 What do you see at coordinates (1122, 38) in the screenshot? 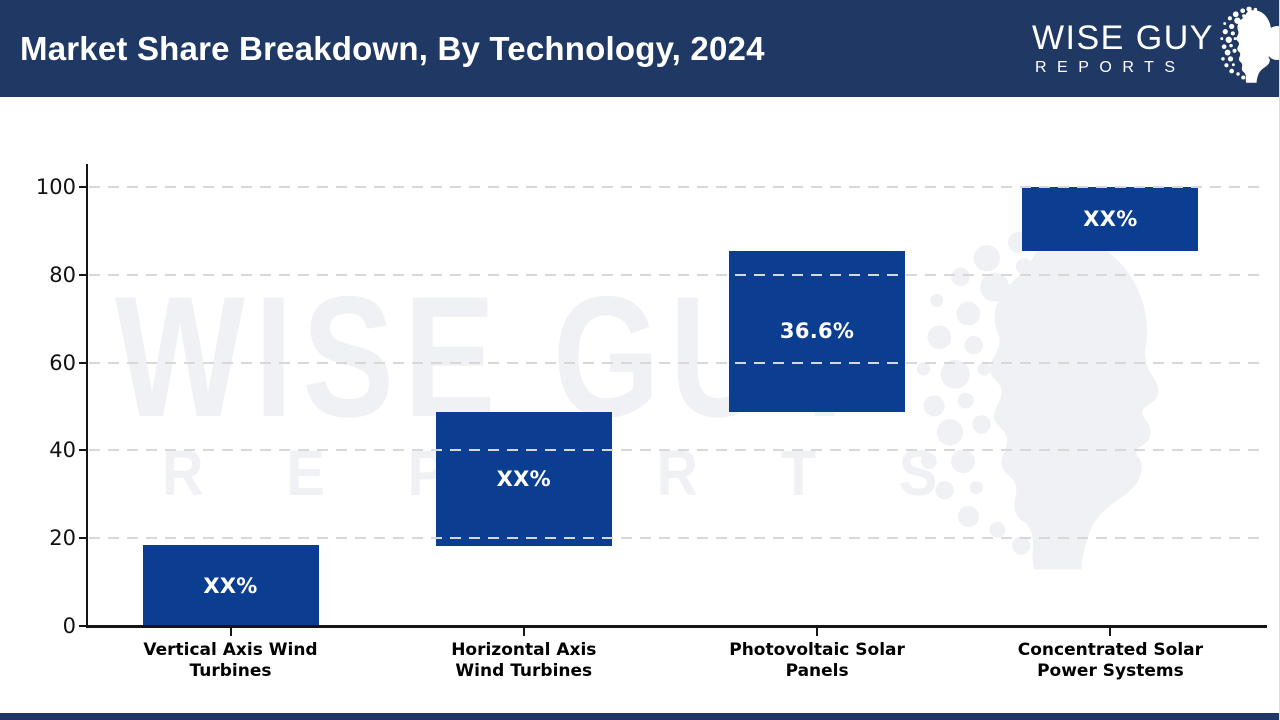
I see `brand-name: WISE GUY` at bounding box center [1122, 38].